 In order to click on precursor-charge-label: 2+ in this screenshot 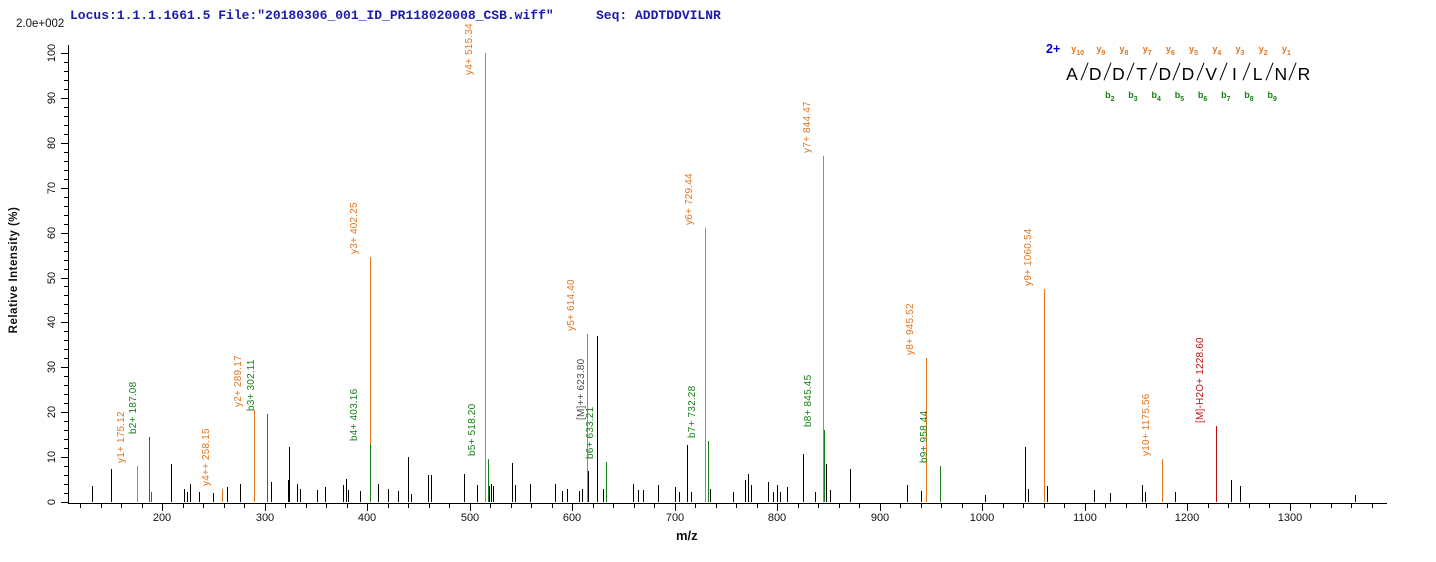, I will do `click(1053, 49)`.